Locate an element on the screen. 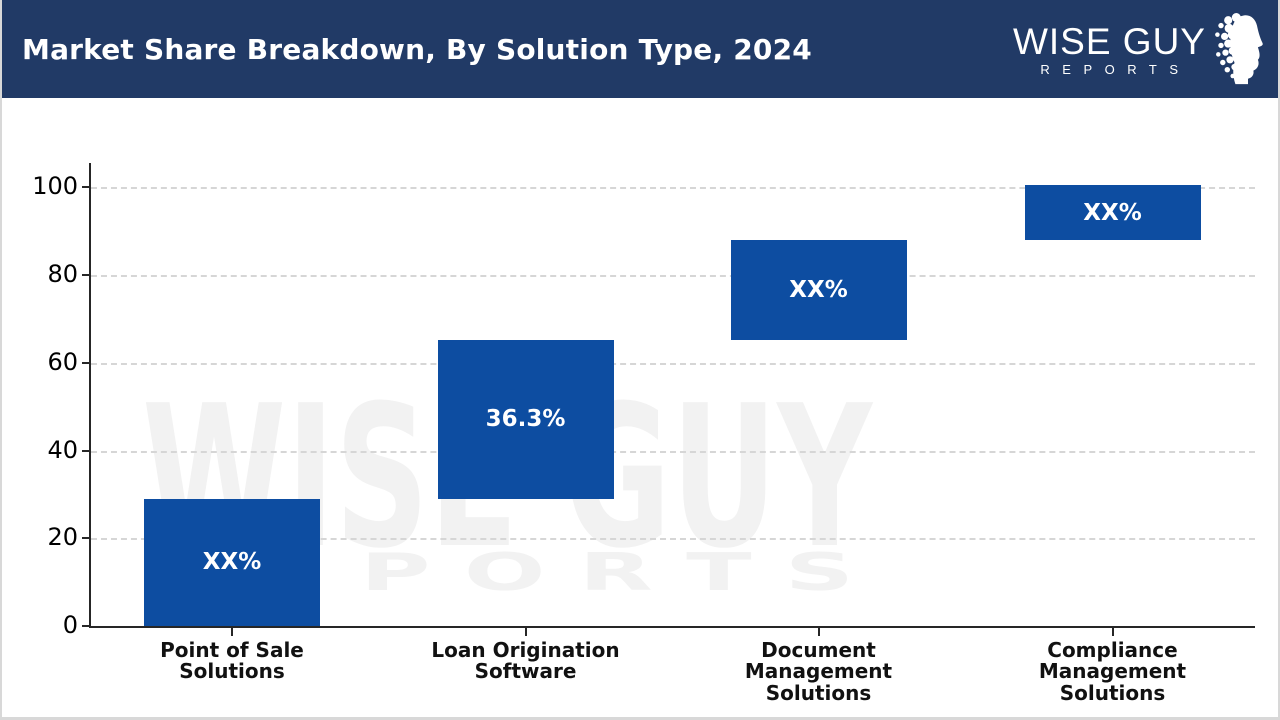 The height and width of the screenshot is (720, 1280). wise-guy-logo: WISE GUY REPORTS is located at coordinates (1146, 49).